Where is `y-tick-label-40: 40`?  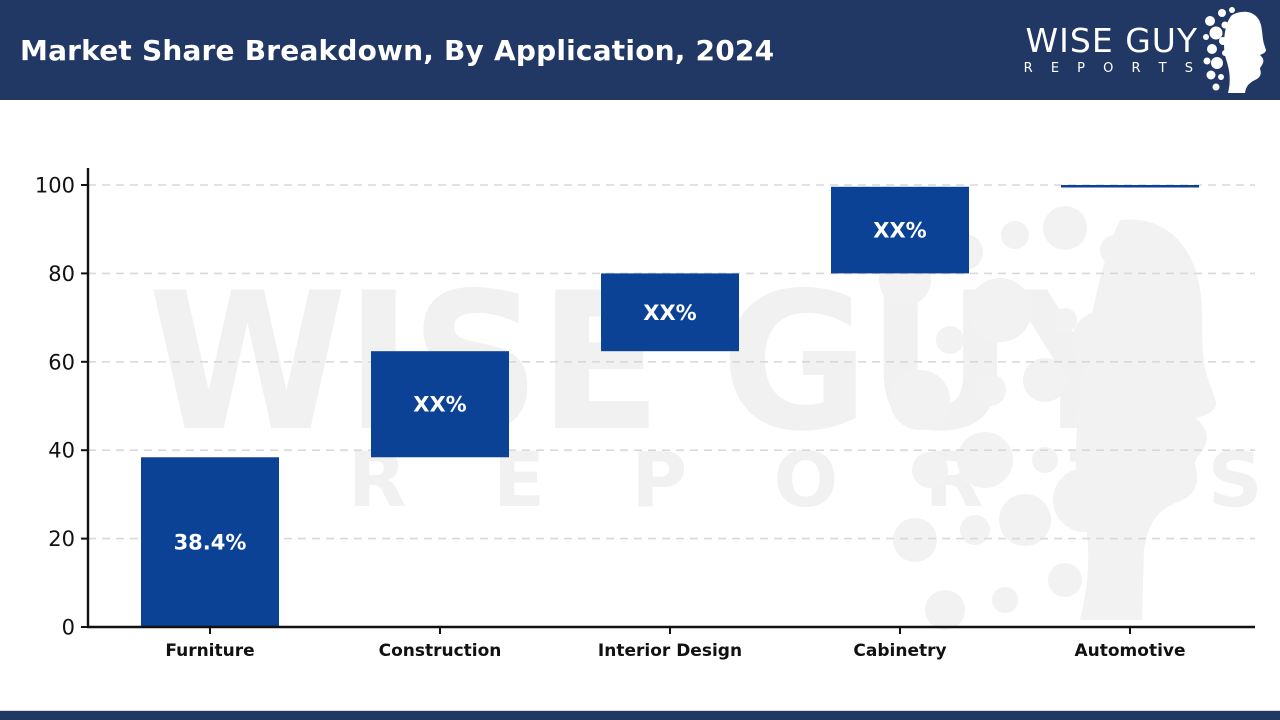 y-tick-label-40: 40 is located at coordinates (61, 451).